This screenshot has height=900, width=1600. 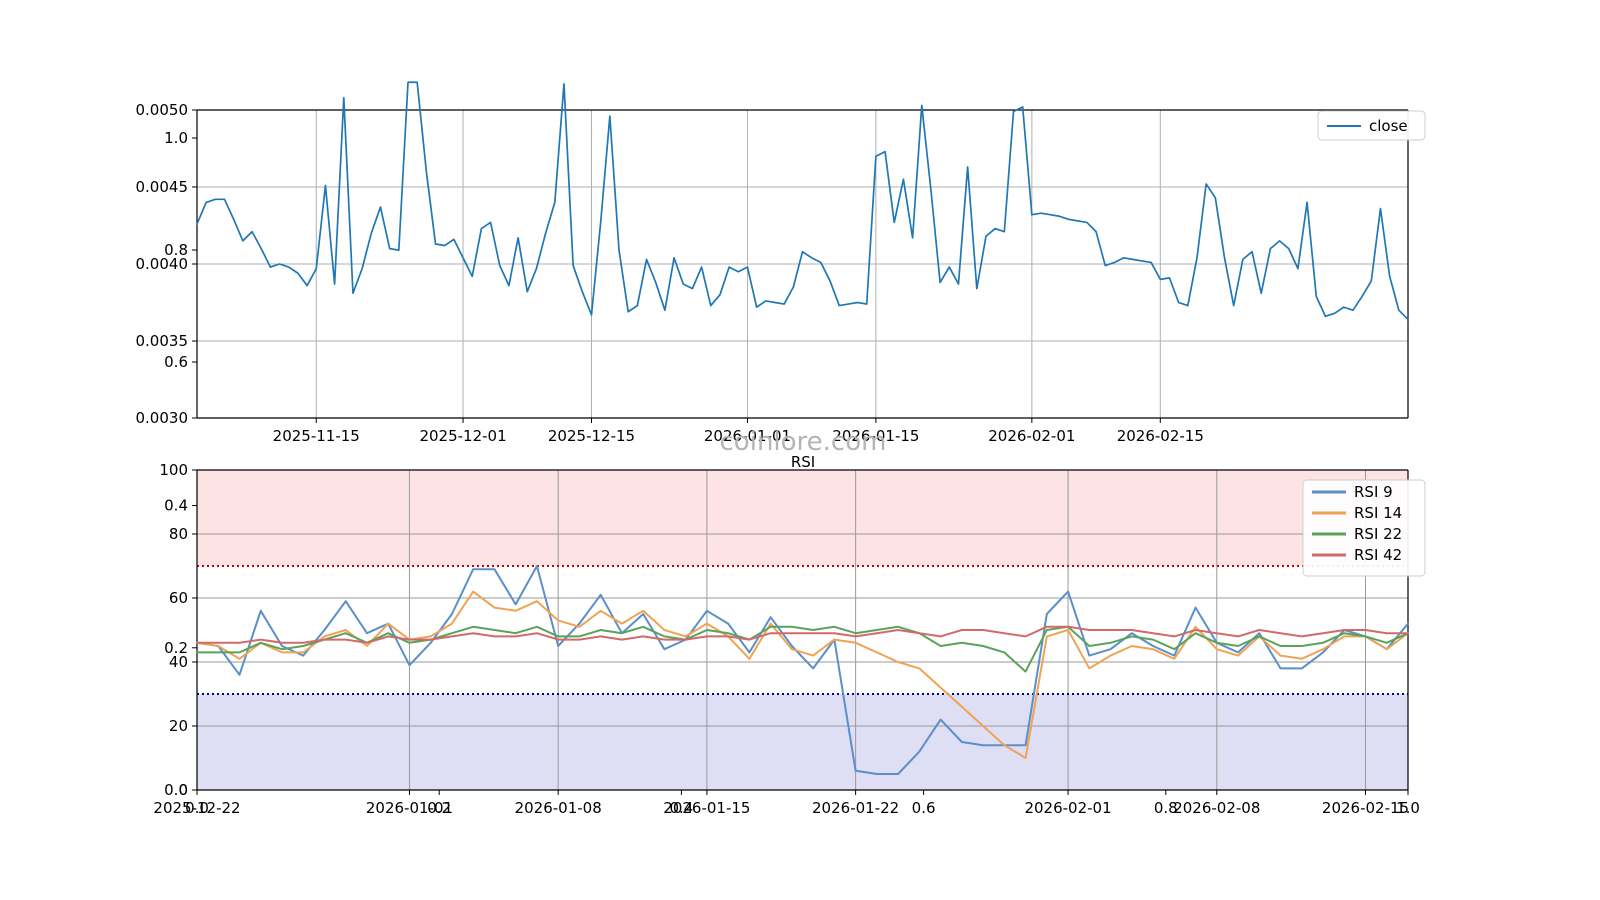 What do you see at coordinates (591, 436) in the screenshot?
I see `price-xtick-label: 2025-12-15` at bounding box center [591, 436].